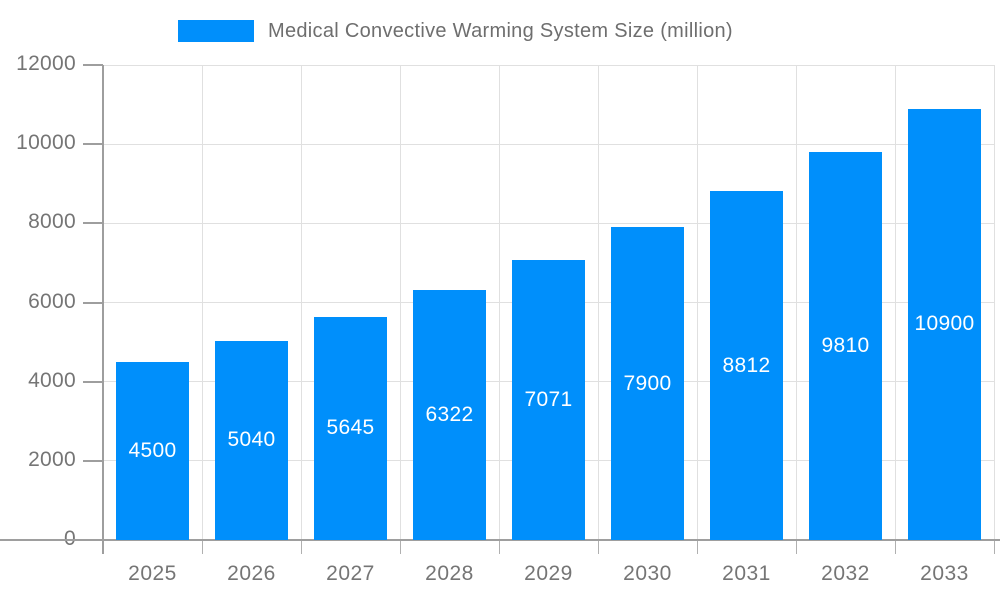 The width and height of the screenshot is (1000, 600). I want to click on x-axis-label: 2028, so click(449, 573).